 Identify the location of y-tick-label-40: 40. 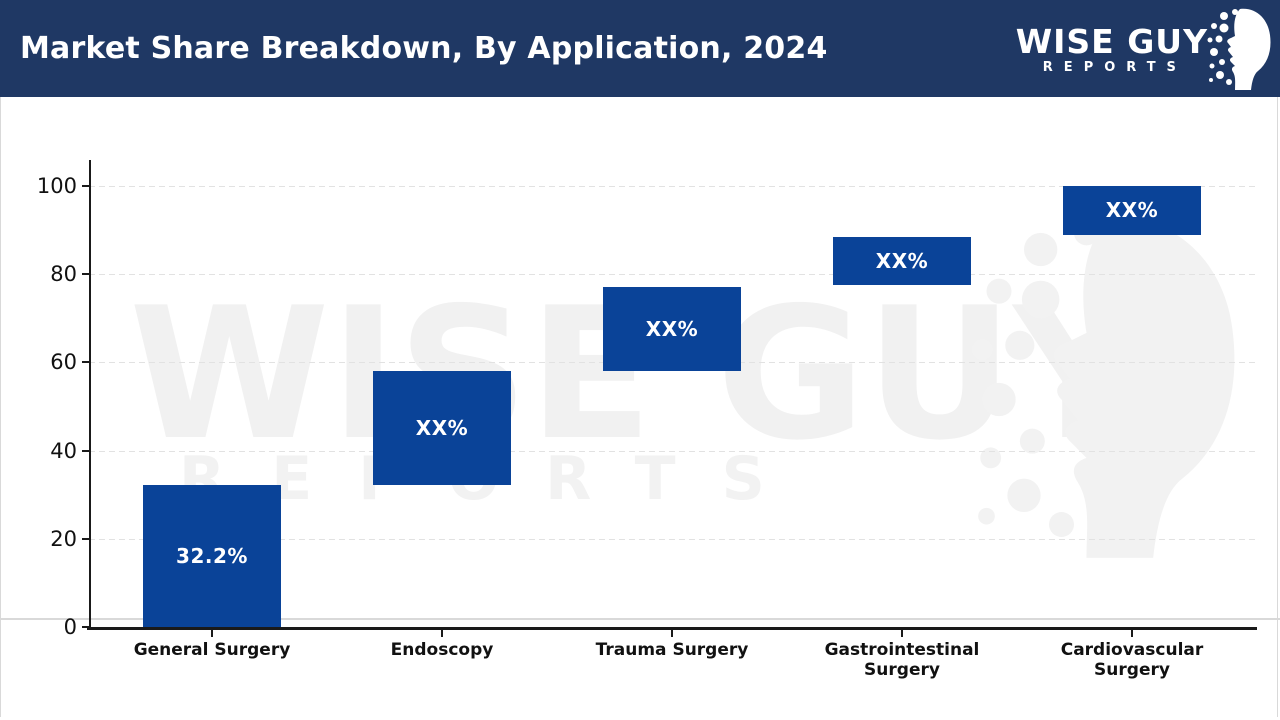
(63, 450).